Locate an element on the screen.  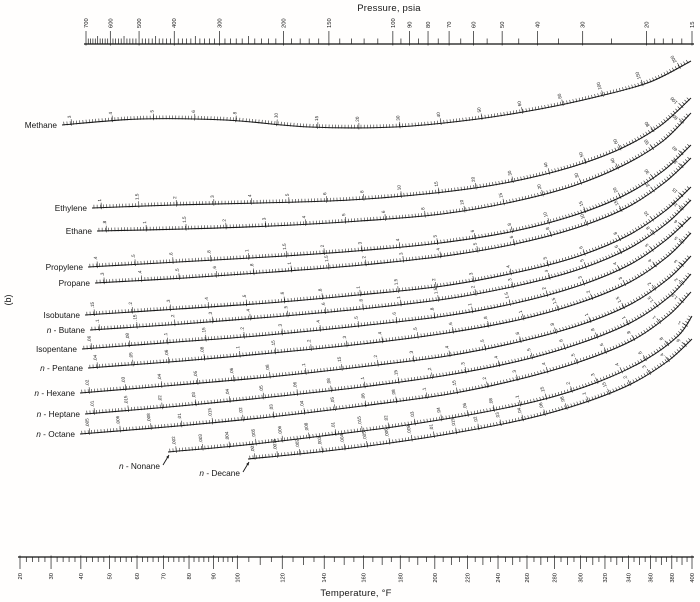
k-value-label: 10 is located at coordinates (674, 203).